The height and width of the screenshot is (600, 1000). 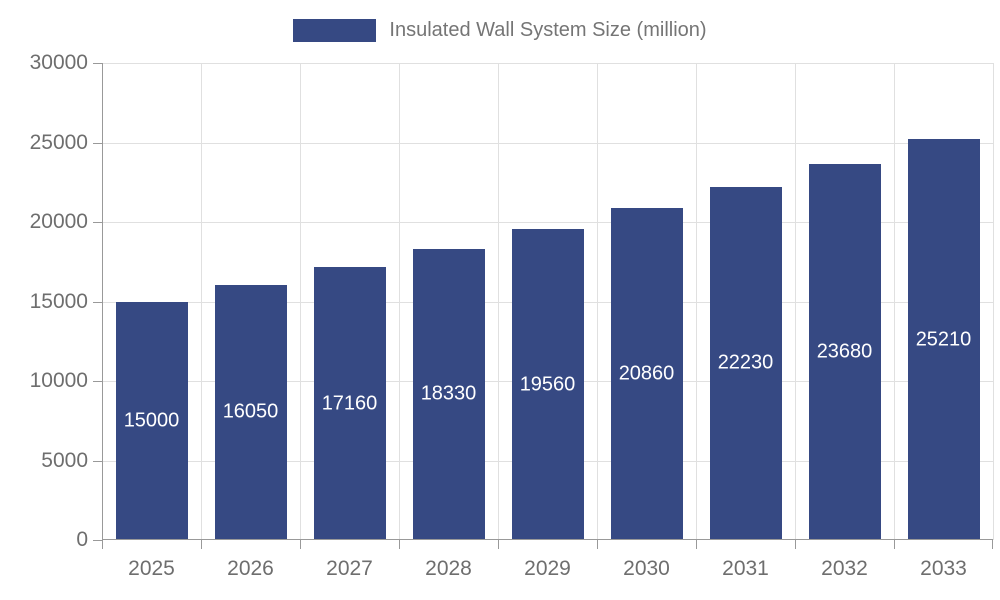 What do you see at coordinates (745, 568) in the screenshot?
I see `x-axis-label: 2031` at bounding box center [745, 568].